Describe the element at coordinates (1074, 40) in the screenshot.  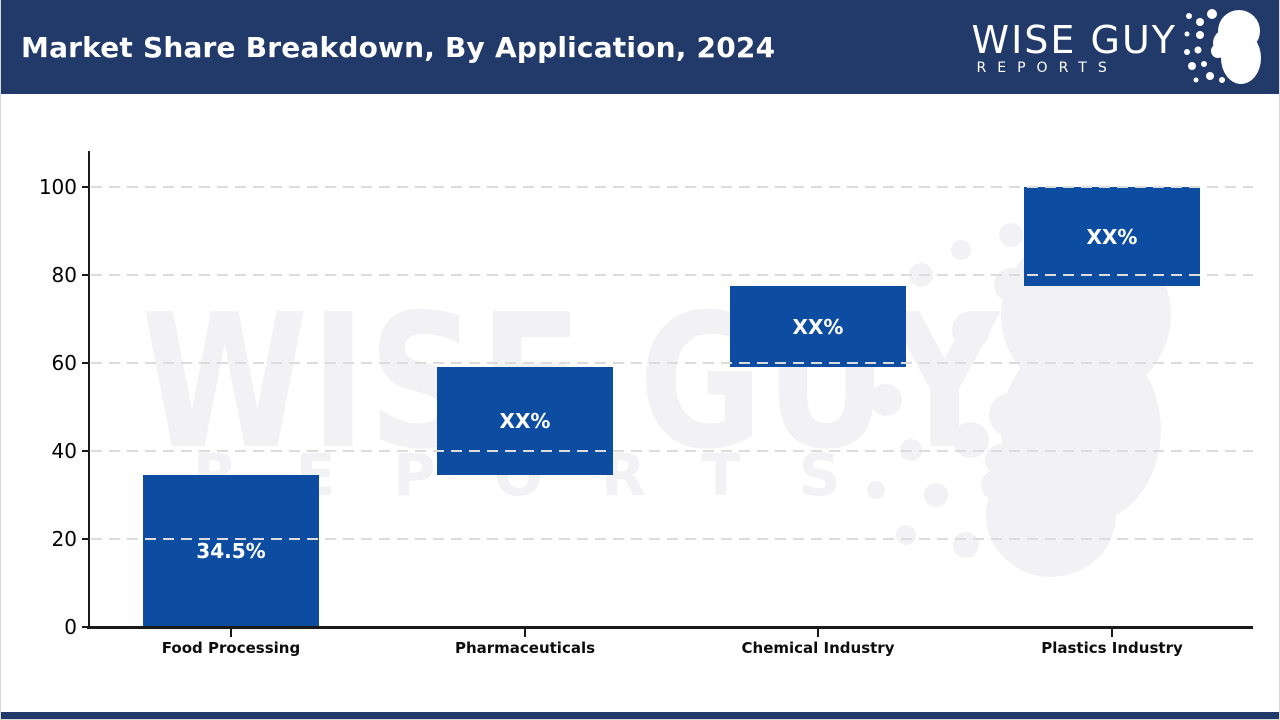
I see `brand-name: WISE GUY` at that location.